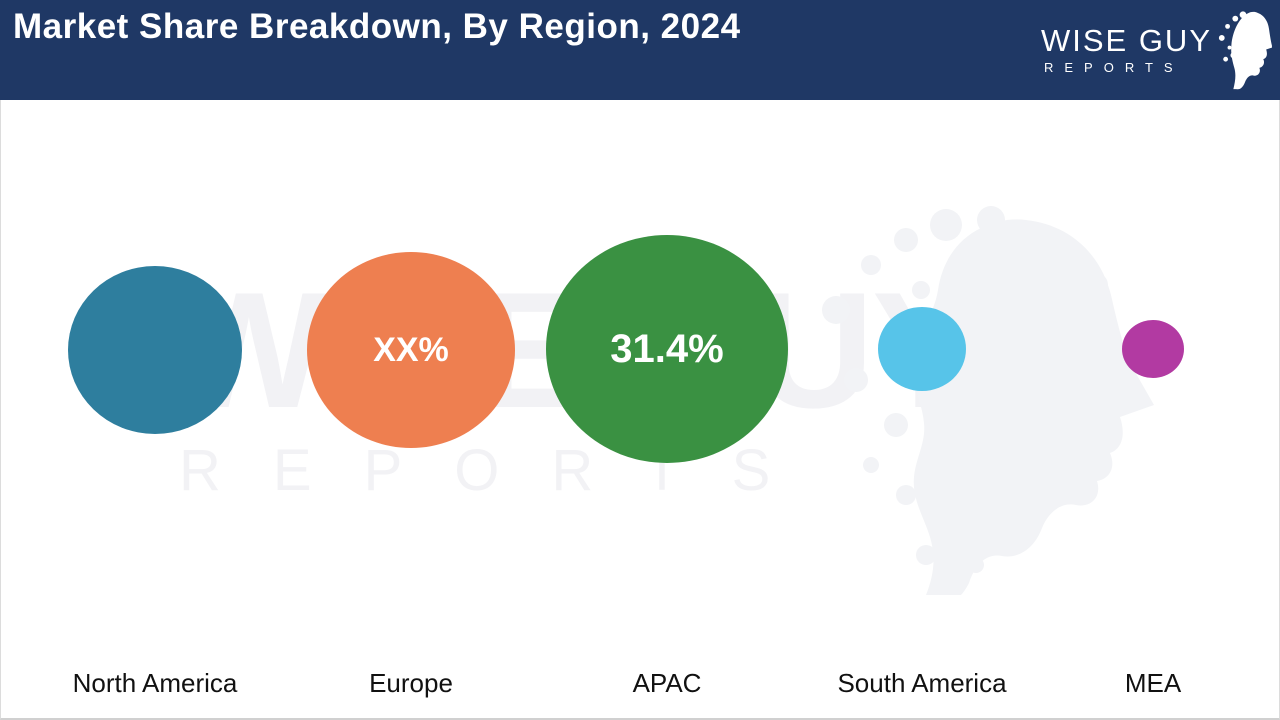  Describe the element at coordinates (501, 470) in the screenshot. I see `watermark-subtext: REPORTS` at that location.